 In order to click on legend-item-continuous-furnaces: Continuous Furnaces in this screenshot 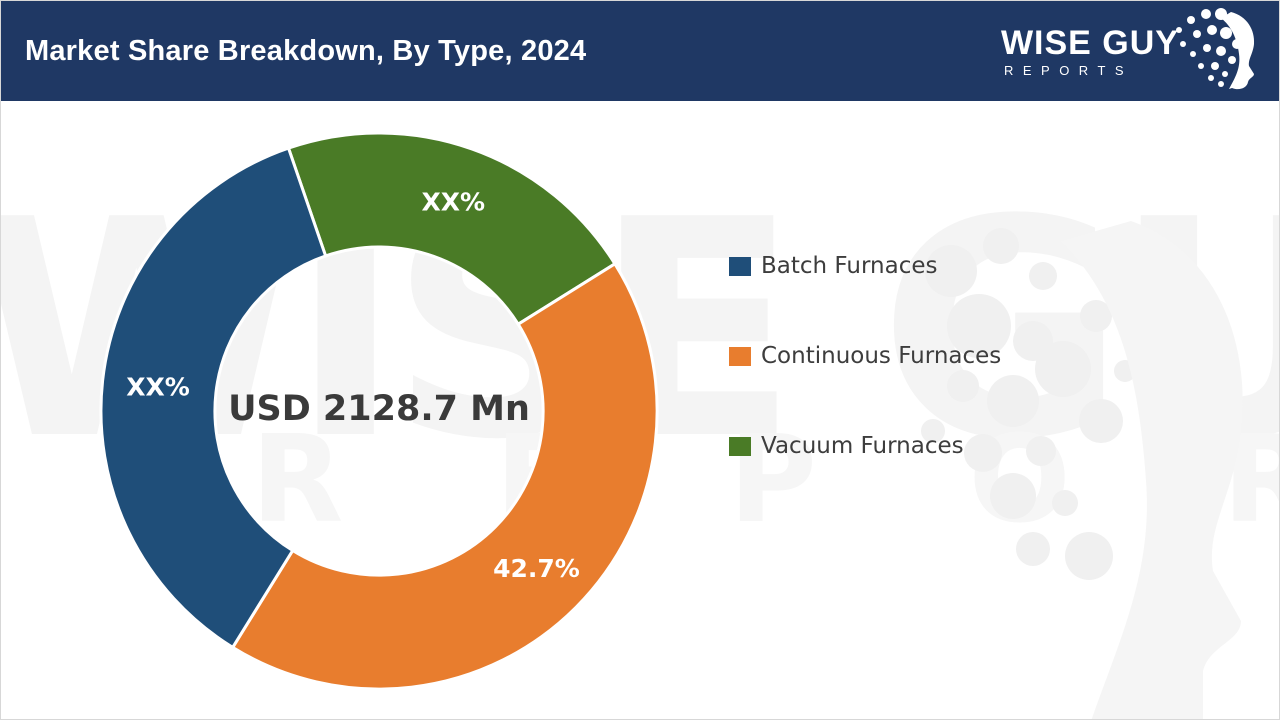, I will do `click(865, 356)`.